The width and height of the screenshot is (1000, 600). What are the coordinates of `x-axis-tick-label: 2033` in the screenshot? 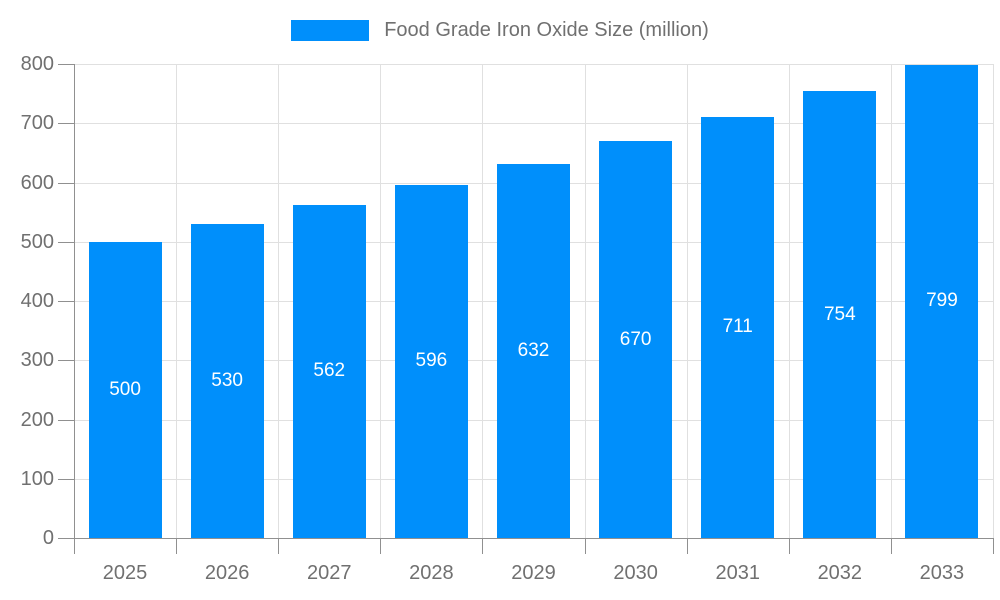 It's located at (942, 573).